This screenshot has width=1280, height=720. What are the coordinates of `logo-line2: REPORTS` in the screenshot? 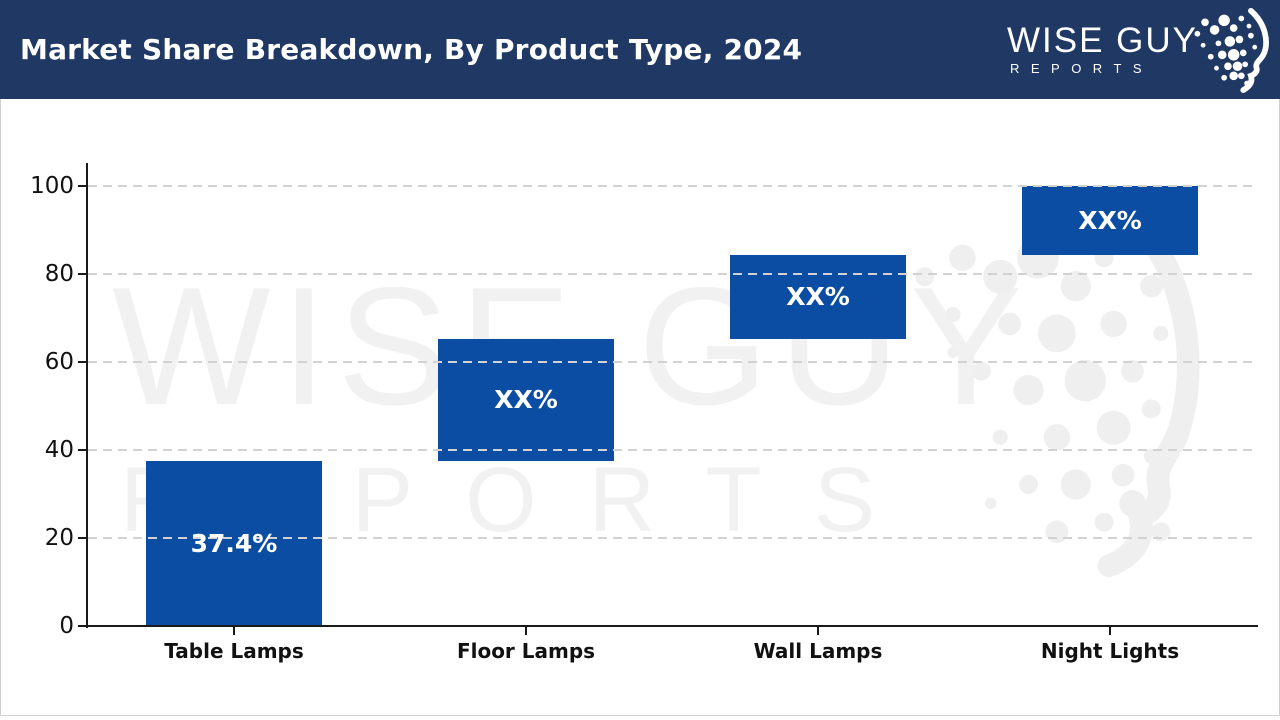 It's located at (1081, 68).